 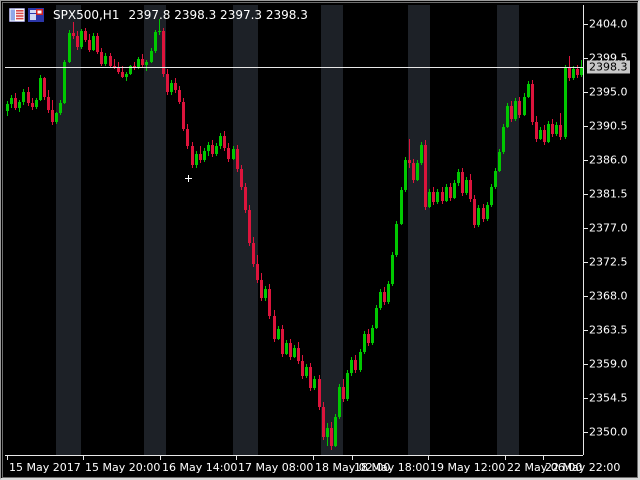 What do you see at coordinates (86, 15) in the screenshot?
I see `symbol-label: SPX500,H1` at bounding box center [86, 15].